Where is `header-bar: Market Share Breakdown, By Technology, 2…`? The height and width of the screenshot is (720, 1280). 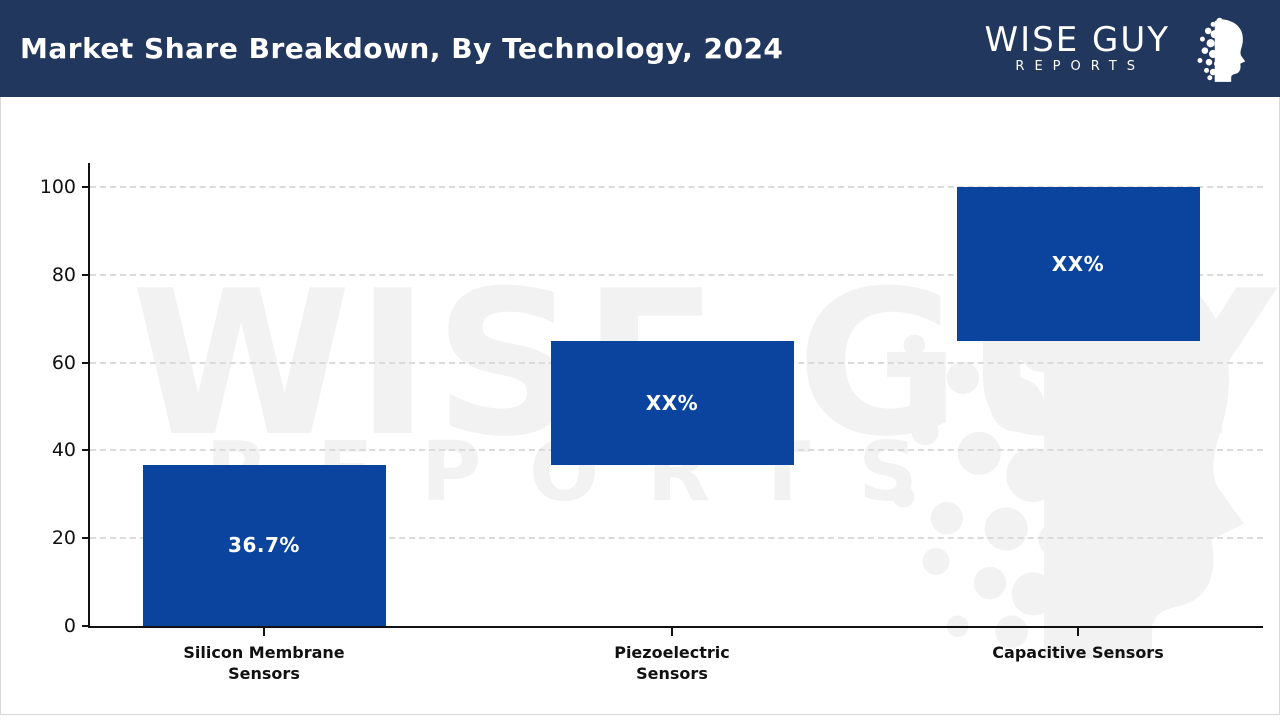
header-bar: Market Share Breakdown, By Technology, 2… is located at coordinates (640, 48).